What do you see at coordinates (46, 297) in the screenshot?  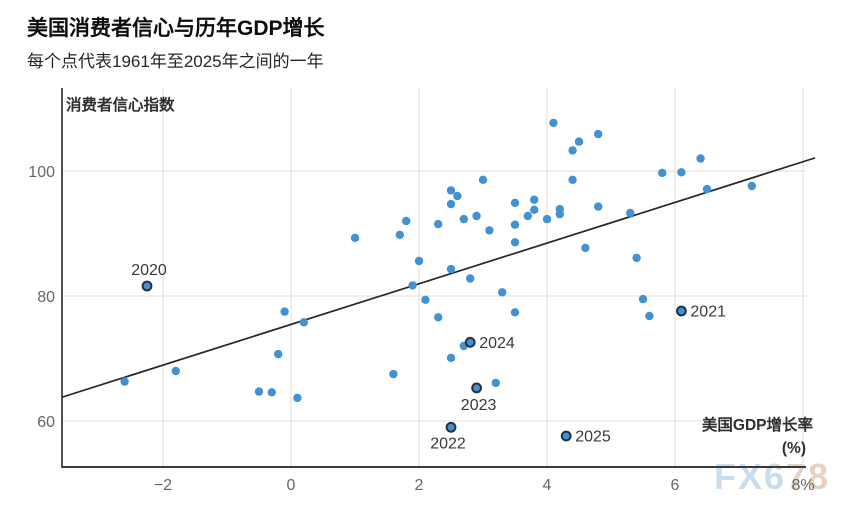 I see `y-tick-label: 80` at bounding box center [46, 297].